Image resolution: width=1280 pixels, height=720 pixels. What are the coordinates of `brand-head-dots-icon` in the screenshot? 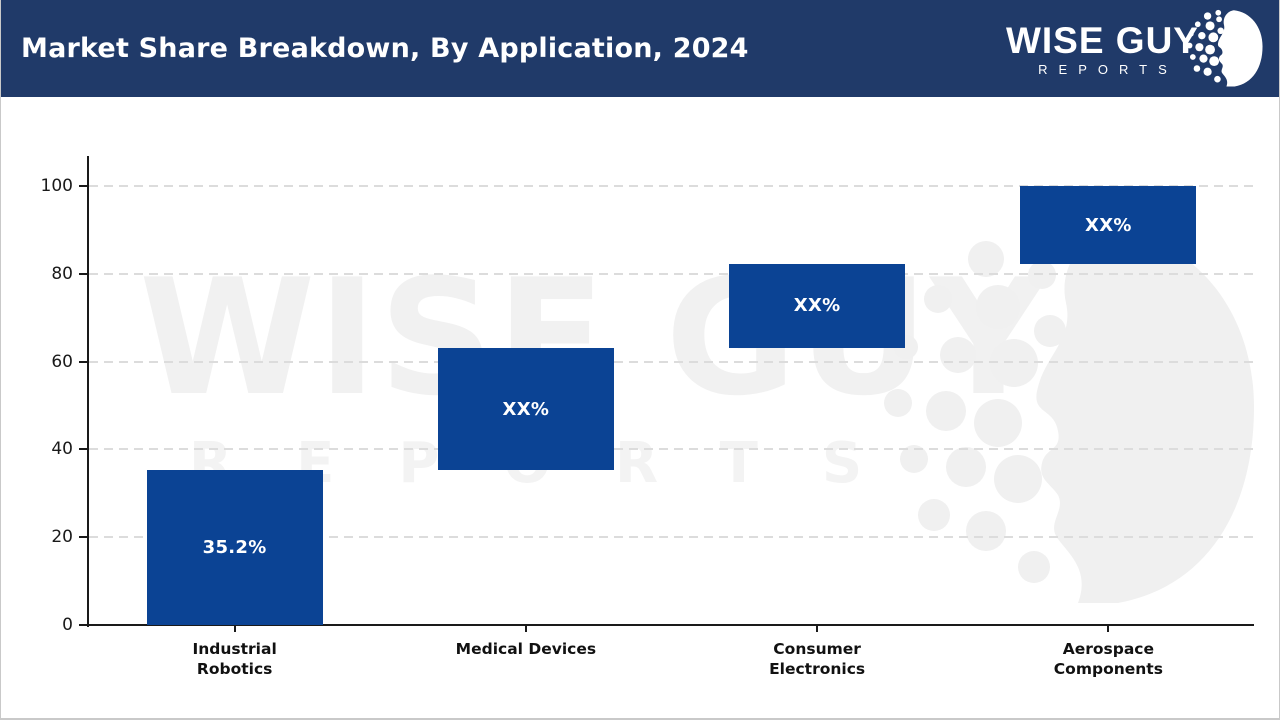 It's located at (1224, 48).